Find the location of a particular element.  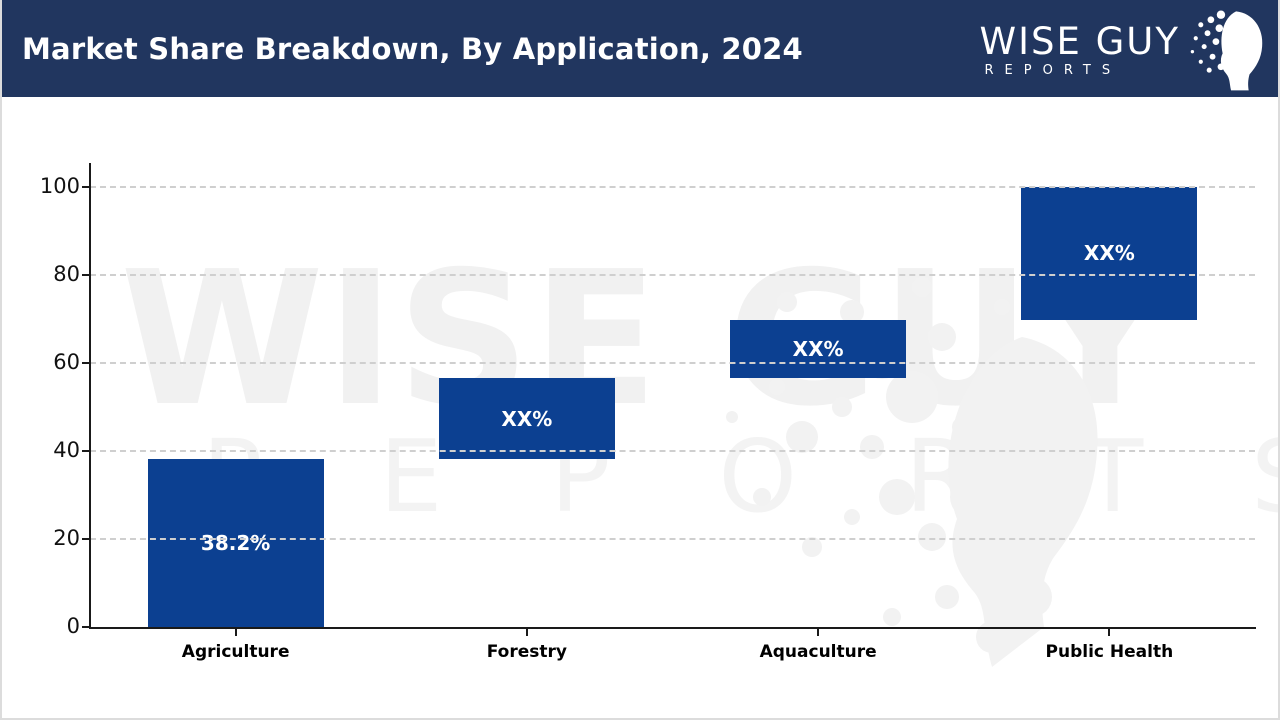

y-tick-label: 100 is located at coordinates (59, 186).